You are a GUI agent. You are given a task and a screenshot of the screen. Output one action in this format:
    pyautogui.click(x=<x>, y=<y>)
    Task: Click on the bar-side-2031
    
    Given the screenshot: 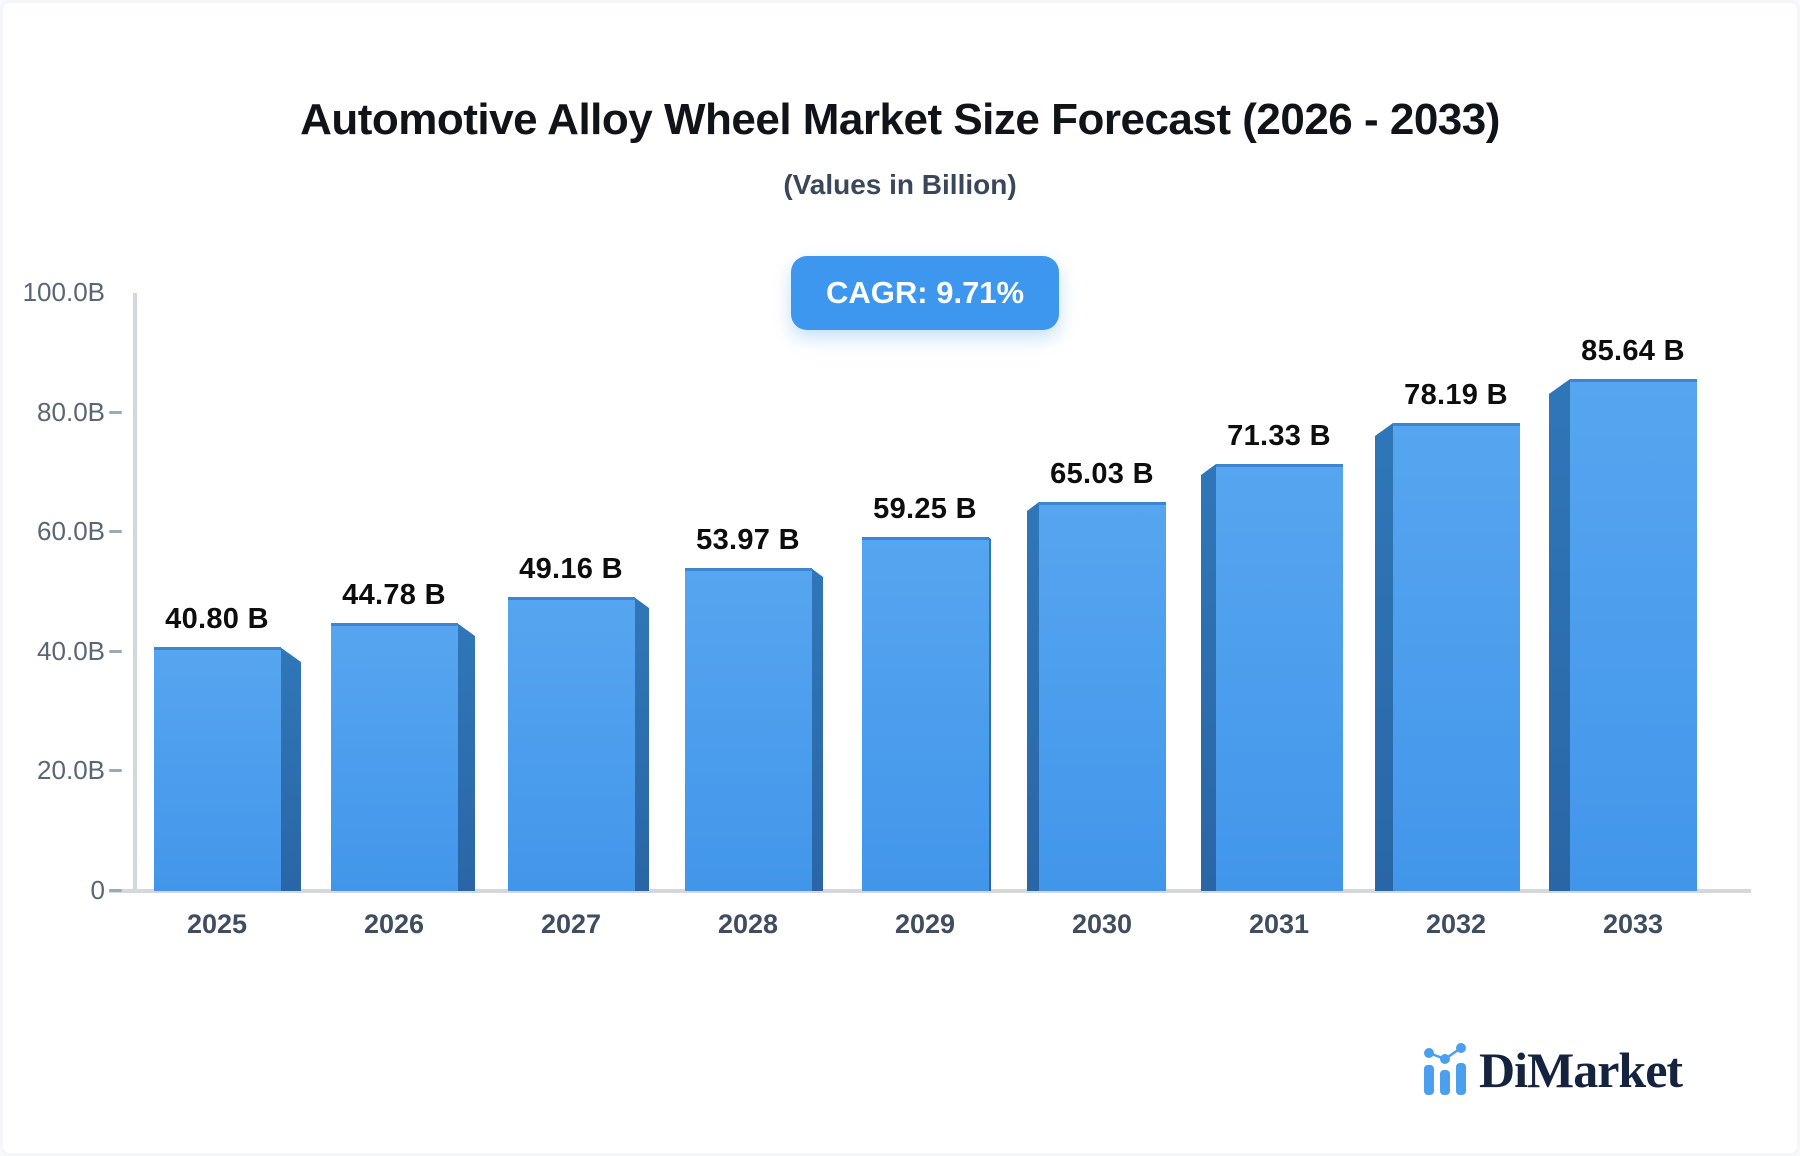 What is the action you would take?
    pyautogui.click(x=1208, y=677)
    